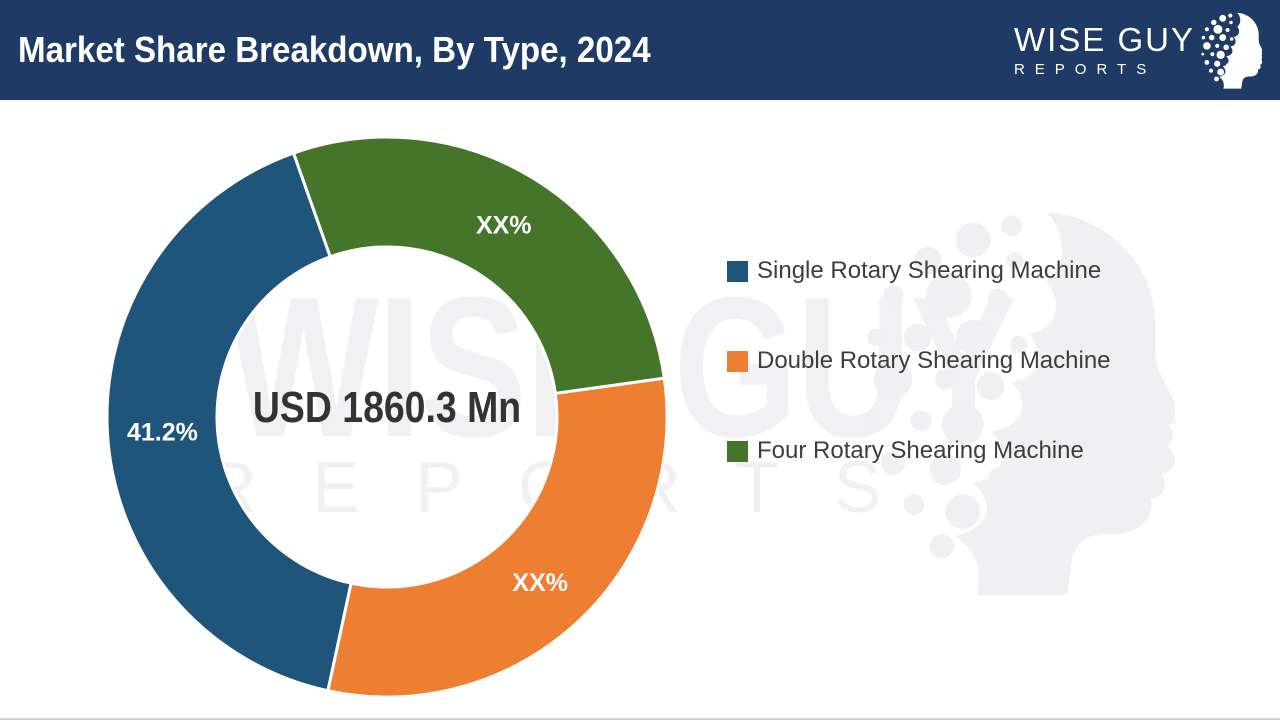 The width and height of the screenshot is (1280, 720). I want to click on segment-value-label: 41.2%, so click(162, 432).